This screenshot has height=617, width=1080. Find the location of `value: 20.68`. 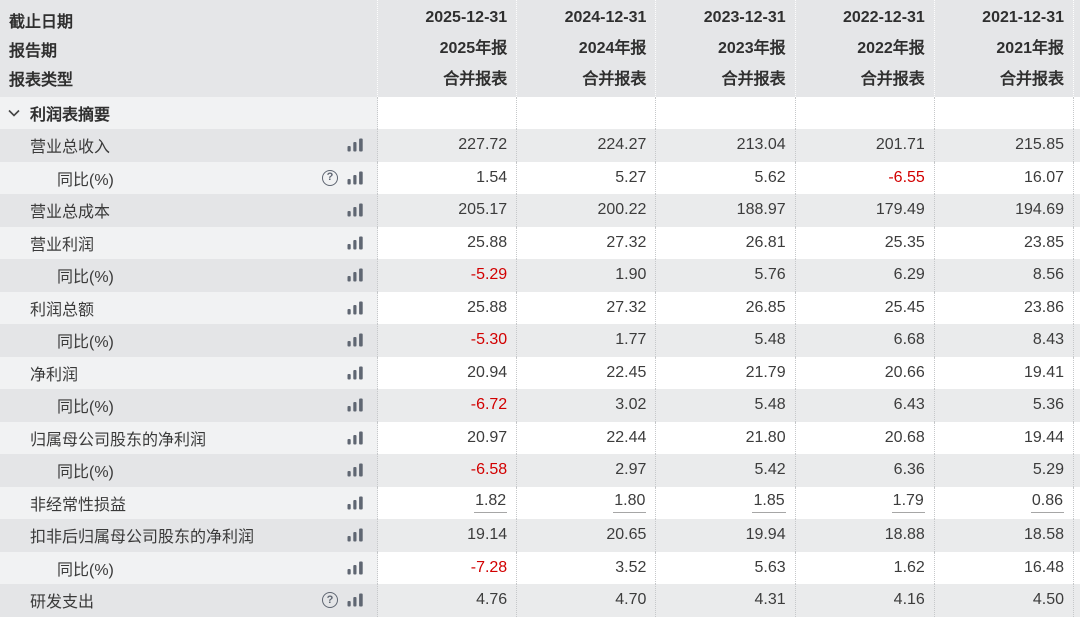

value: 20.68 is located at coordinates (904, 437).